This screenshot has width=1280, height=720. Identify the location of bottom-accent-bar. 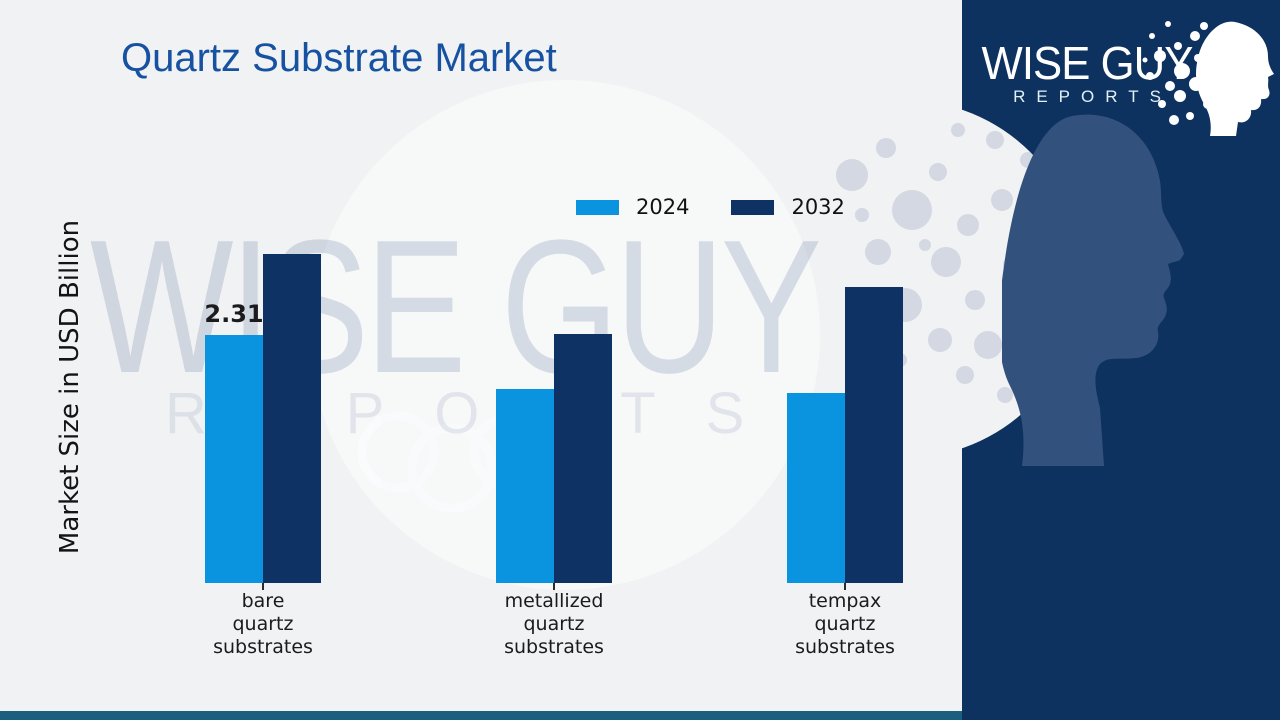
(481, 715).